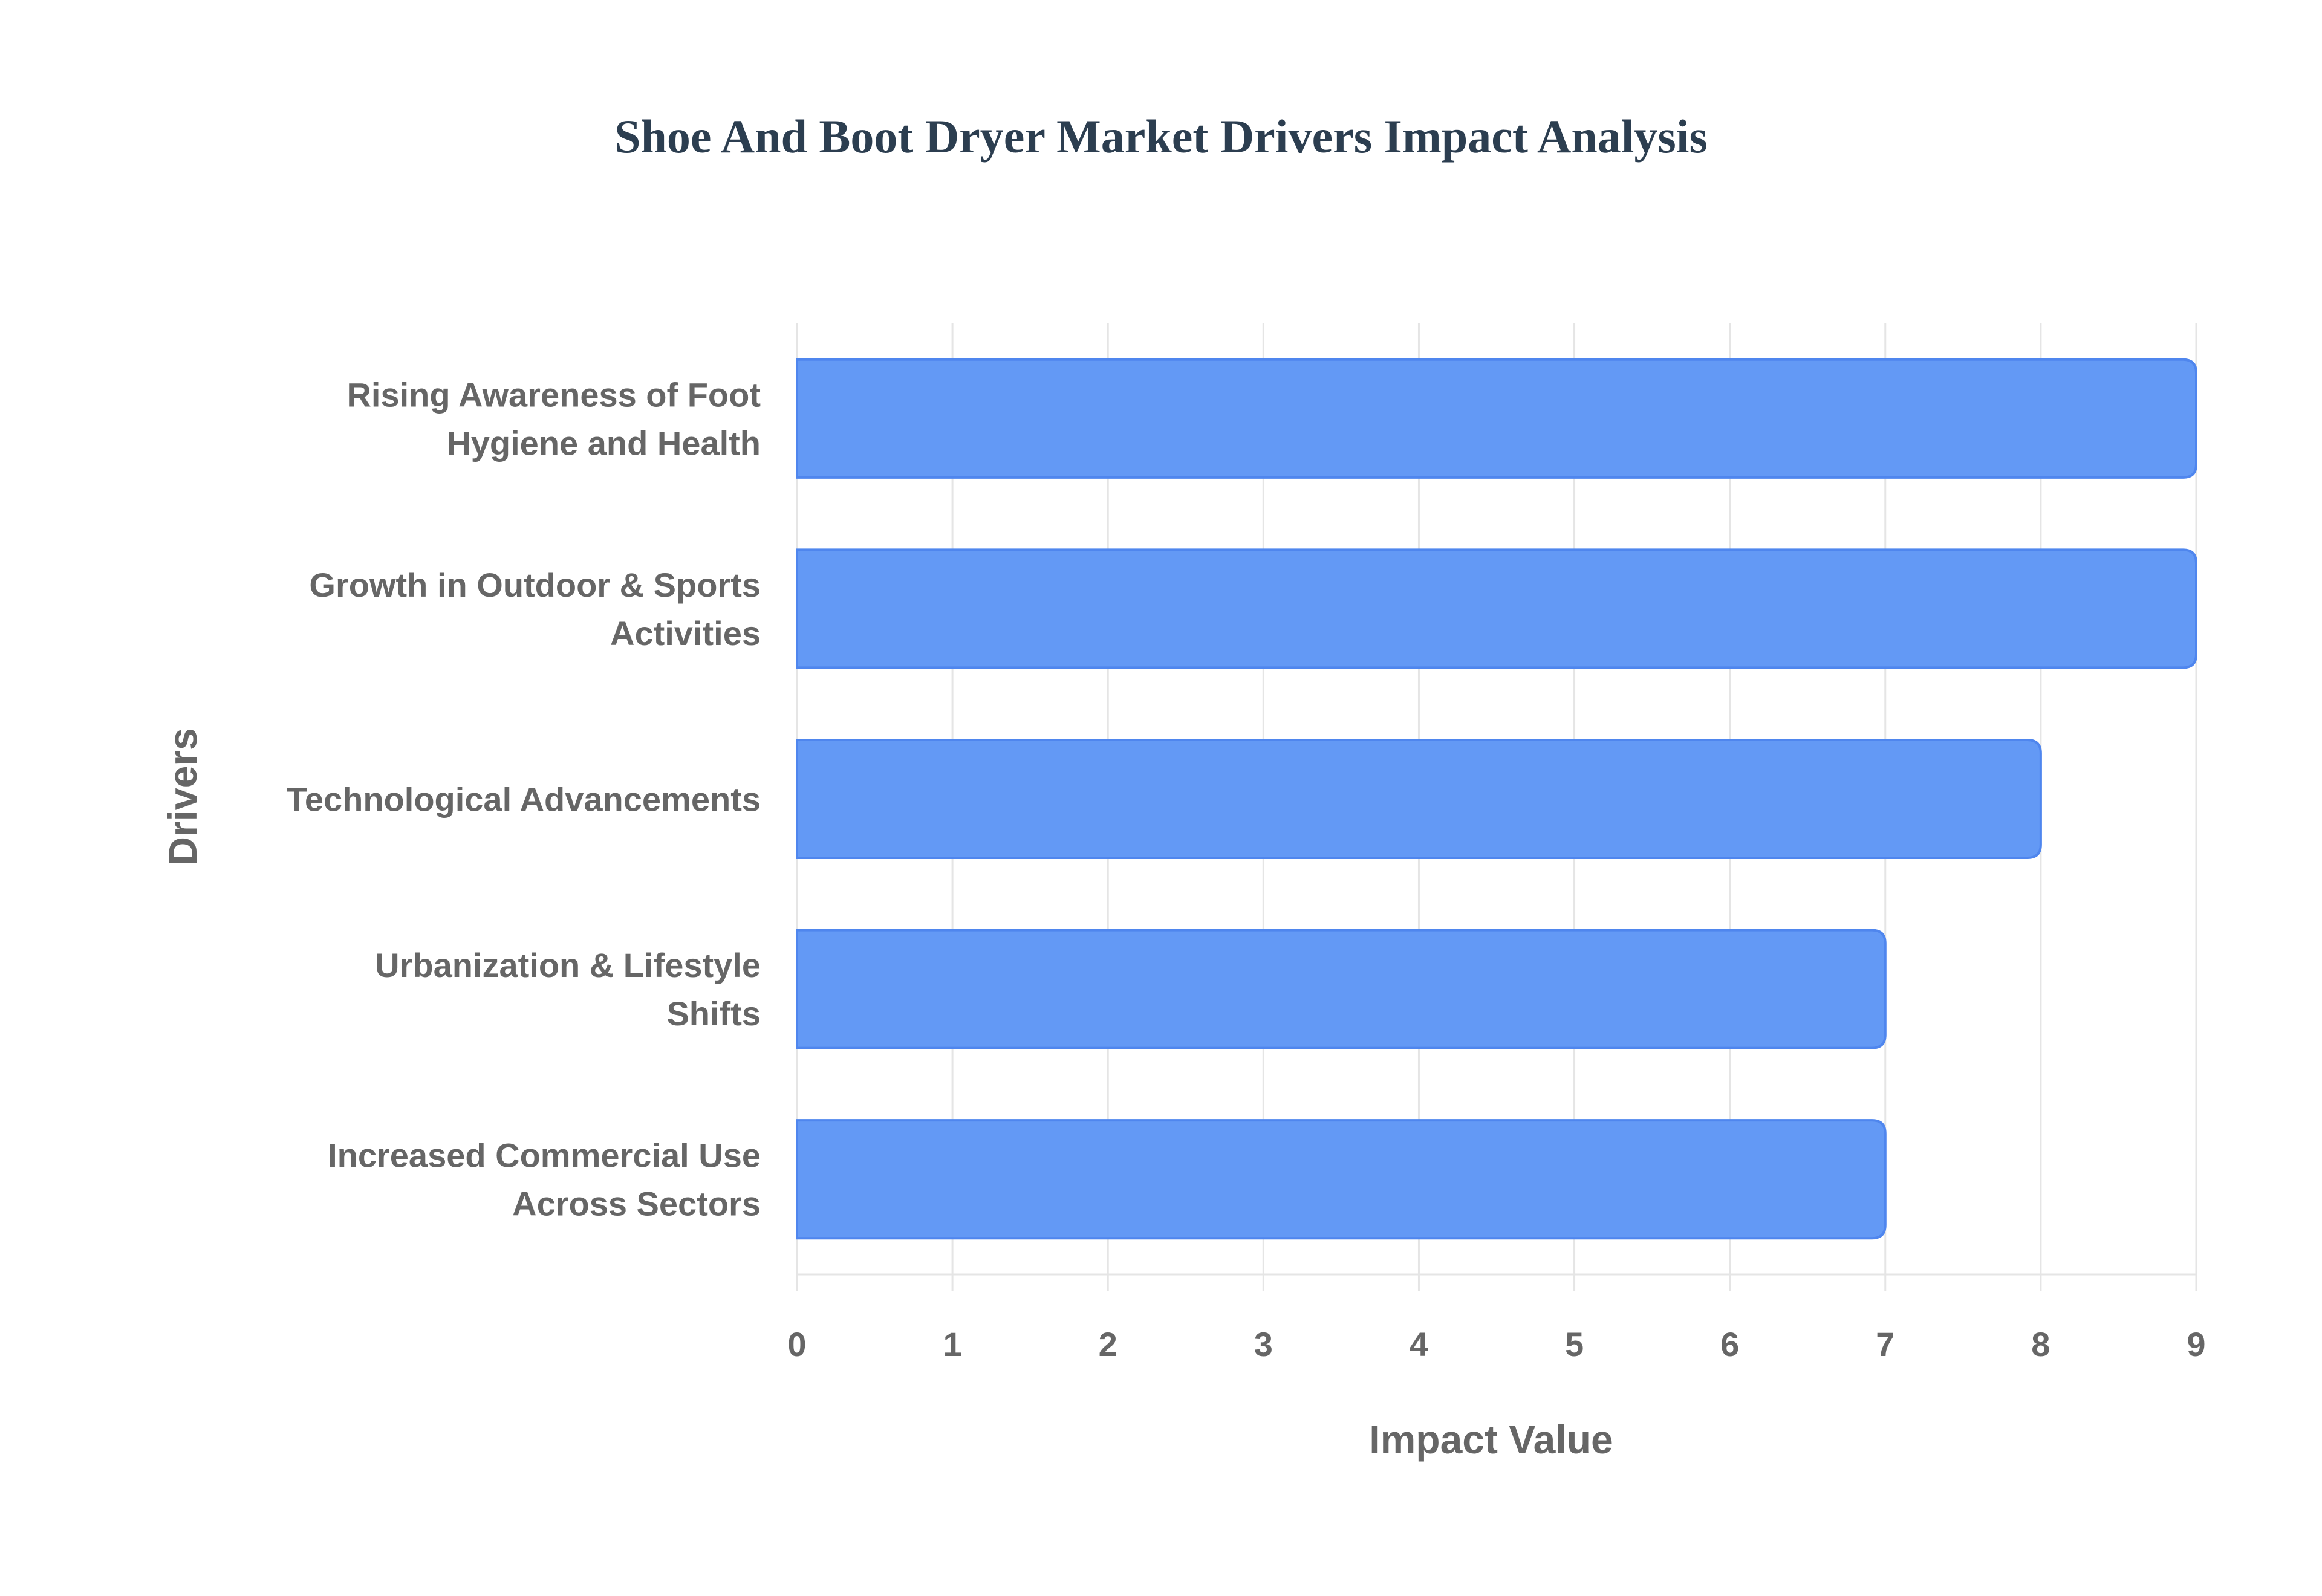  What do you see at coordinates (553, 394) in the screenshot?
I see `y-category-label-line: Rising Awareness of Foot` at bounding box center [553, 394].